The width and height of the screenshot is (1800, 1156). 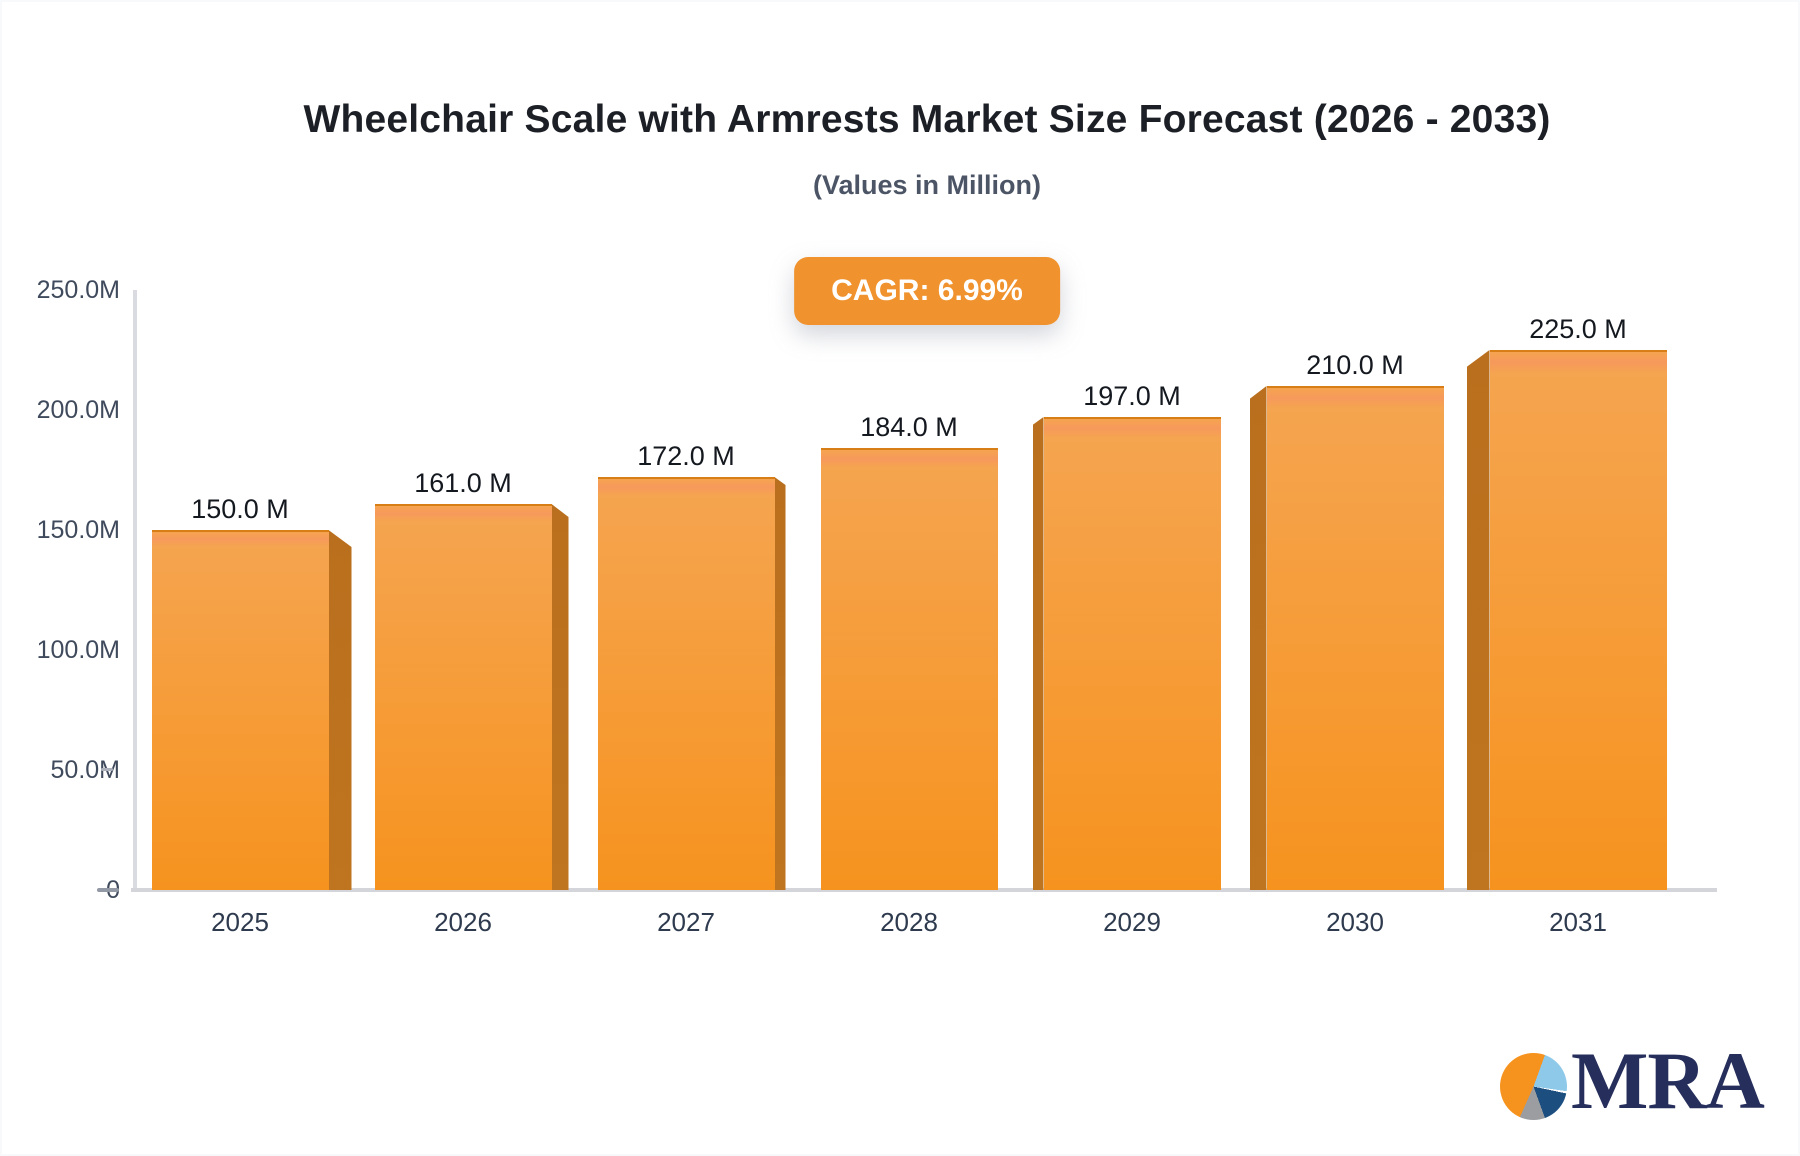 I want to click on bar-value-label: 184.0 M, so click(x=909, y=427).